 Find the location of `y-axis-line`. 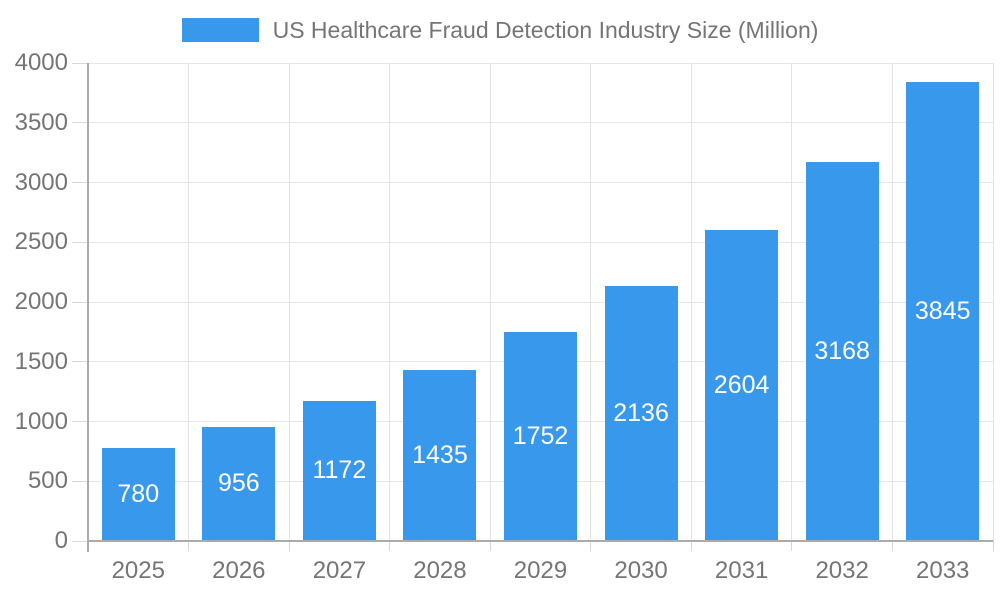

y-axis-line is located at coordinates (88, 307).